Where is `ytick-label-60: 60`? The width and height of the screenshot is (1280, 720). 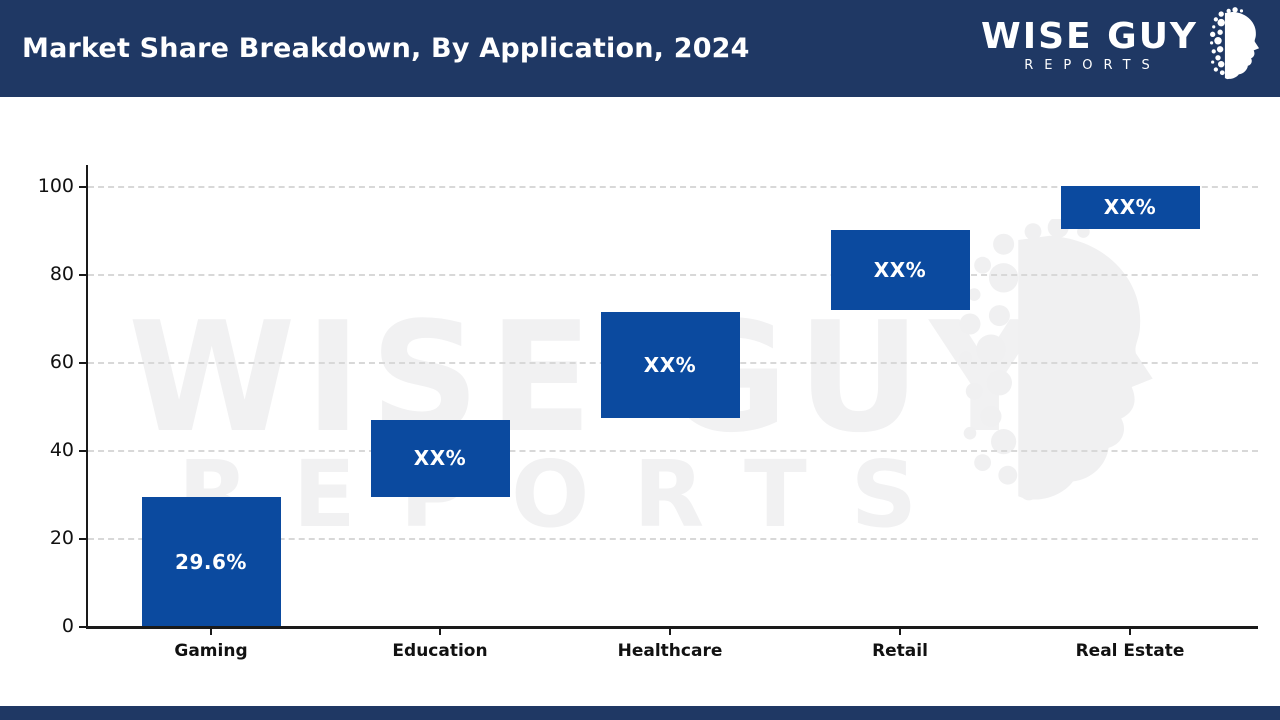
ytick-label-60: 60 is located at coordinates (61, 362).